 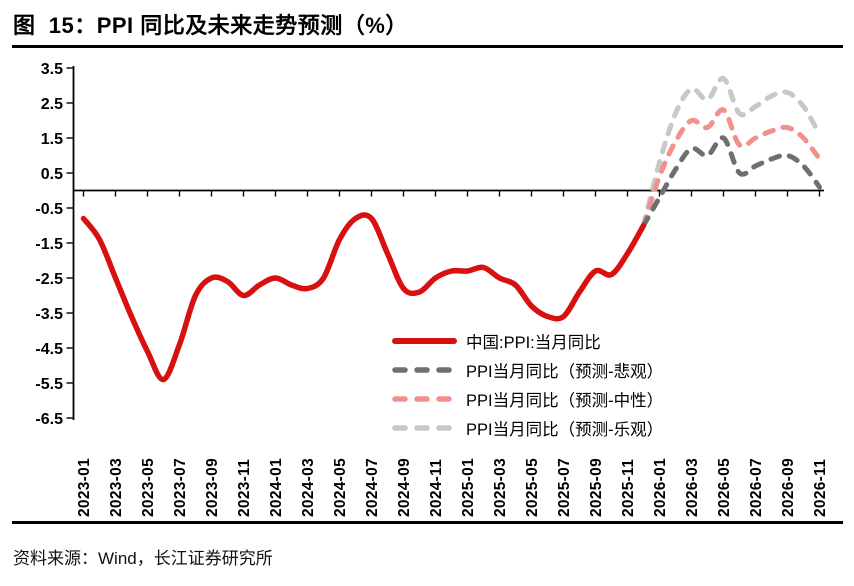 I want to click on x-tick-label: 2026-11, so click(x=820, y=488).